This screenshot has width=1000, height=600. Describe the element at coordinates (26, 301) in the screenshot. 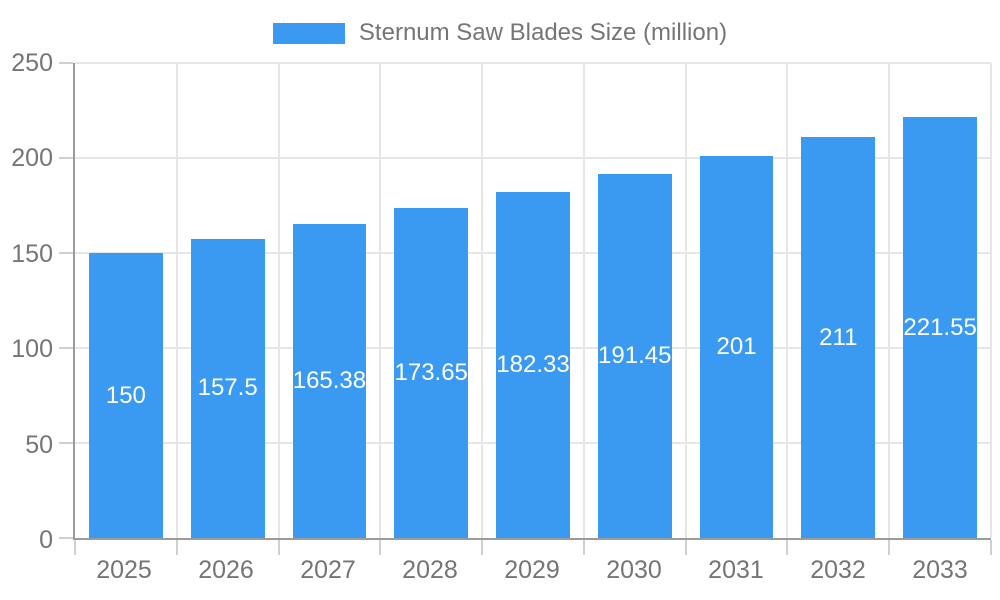

I see `y-axis-labels: 0 50 100 150 200 250` at that location.